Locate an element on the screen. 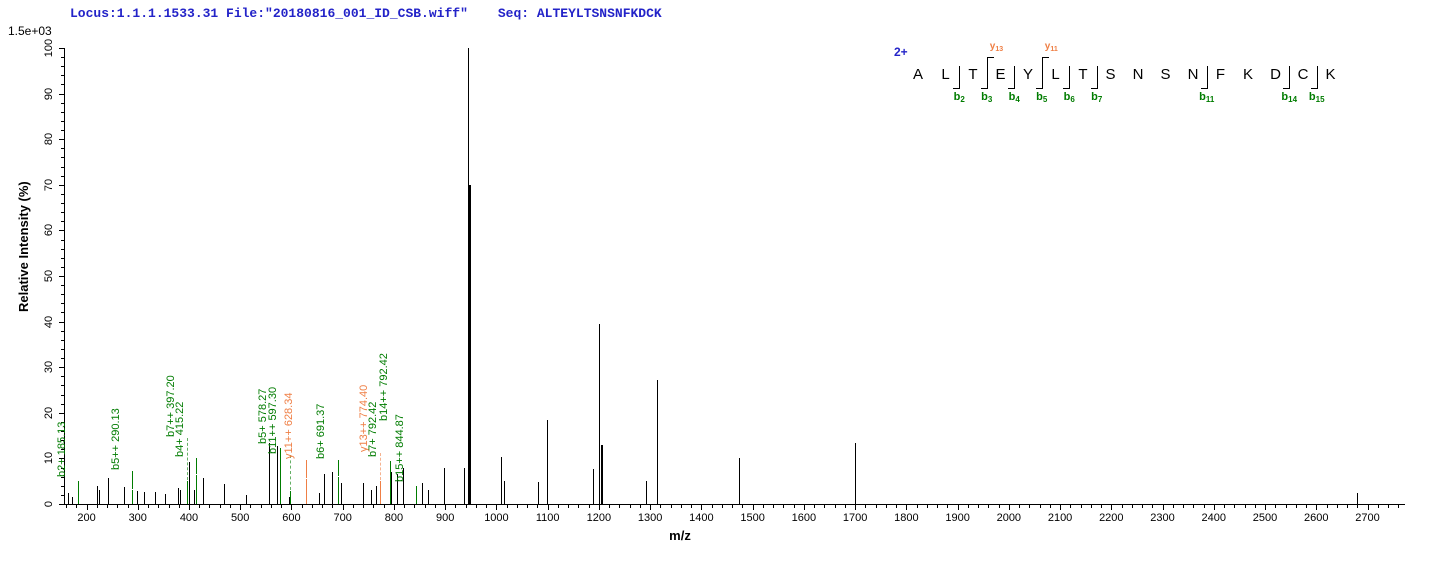  b-ion-label: b3 is located at coordinates (987, 97).